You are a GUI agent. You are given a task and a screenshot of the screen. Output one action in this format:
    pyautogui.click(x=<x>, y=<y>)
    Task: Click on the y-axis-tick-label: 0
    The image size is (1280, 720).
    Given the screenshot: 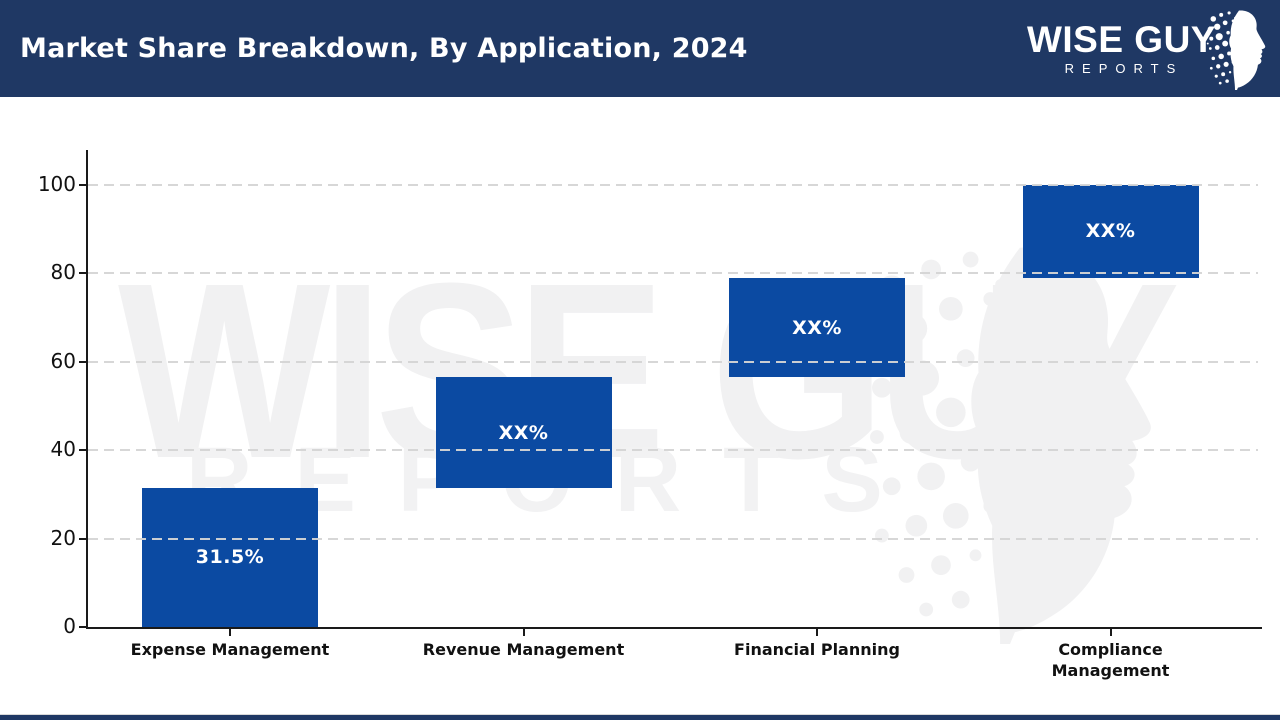 What is the action you would take?
    pyautogui.click(x=69, y=626)
    